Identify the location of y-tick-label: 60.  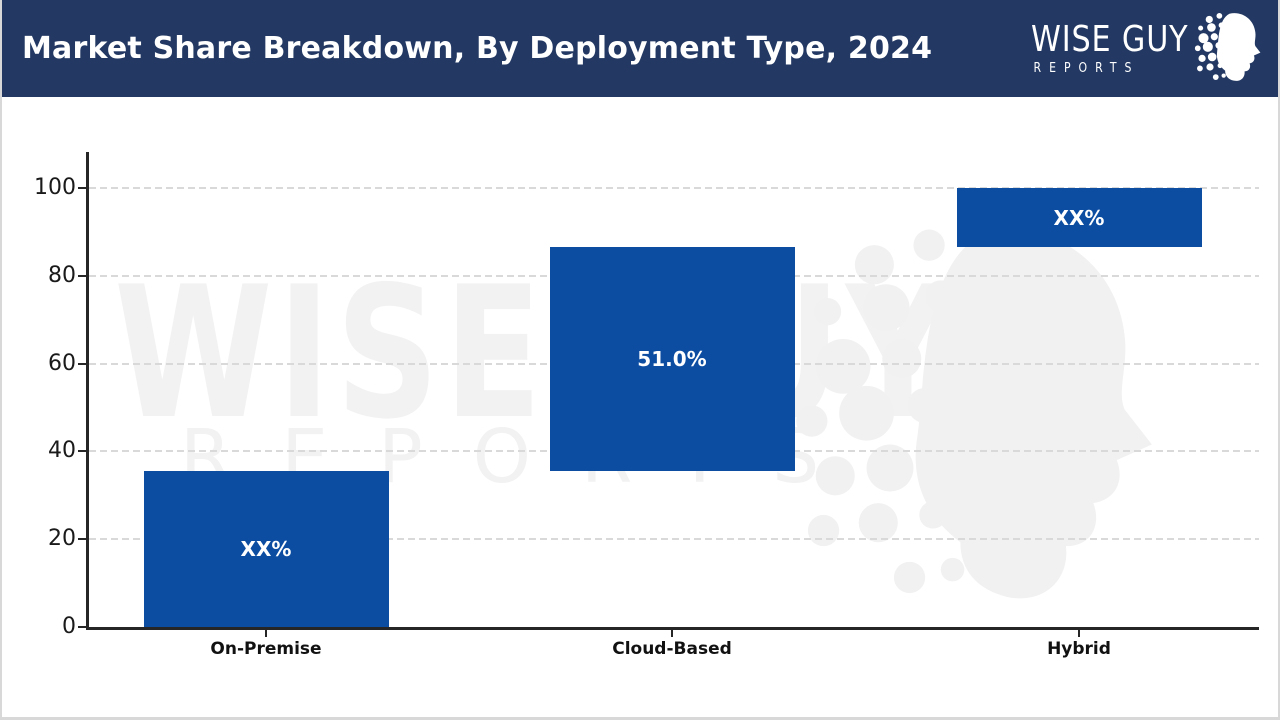
(62, 363).